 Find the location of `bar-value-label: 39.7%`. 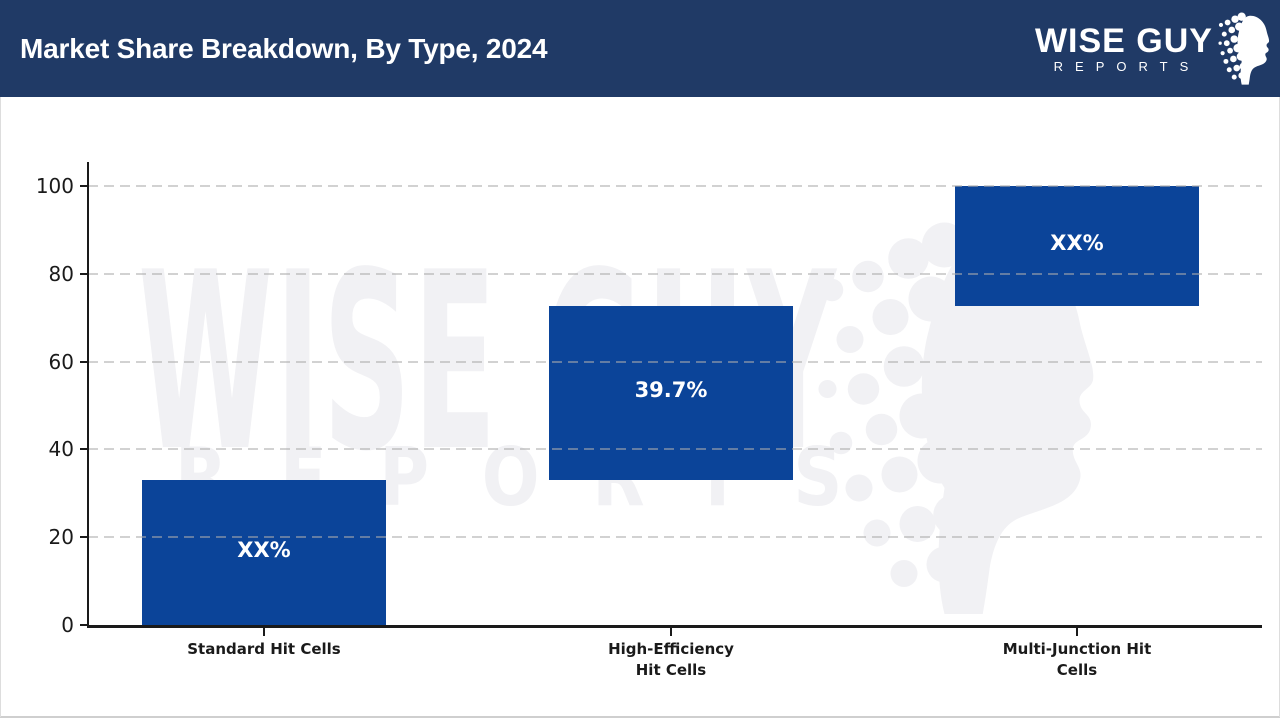

bar-value-label: 39.7% is located at coordinates (671, 389).